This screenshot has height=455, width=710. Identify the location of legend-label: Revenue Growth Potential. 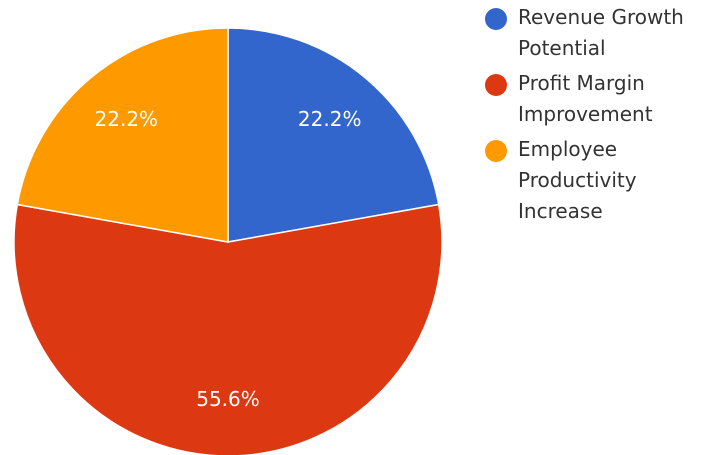
(601, 32).